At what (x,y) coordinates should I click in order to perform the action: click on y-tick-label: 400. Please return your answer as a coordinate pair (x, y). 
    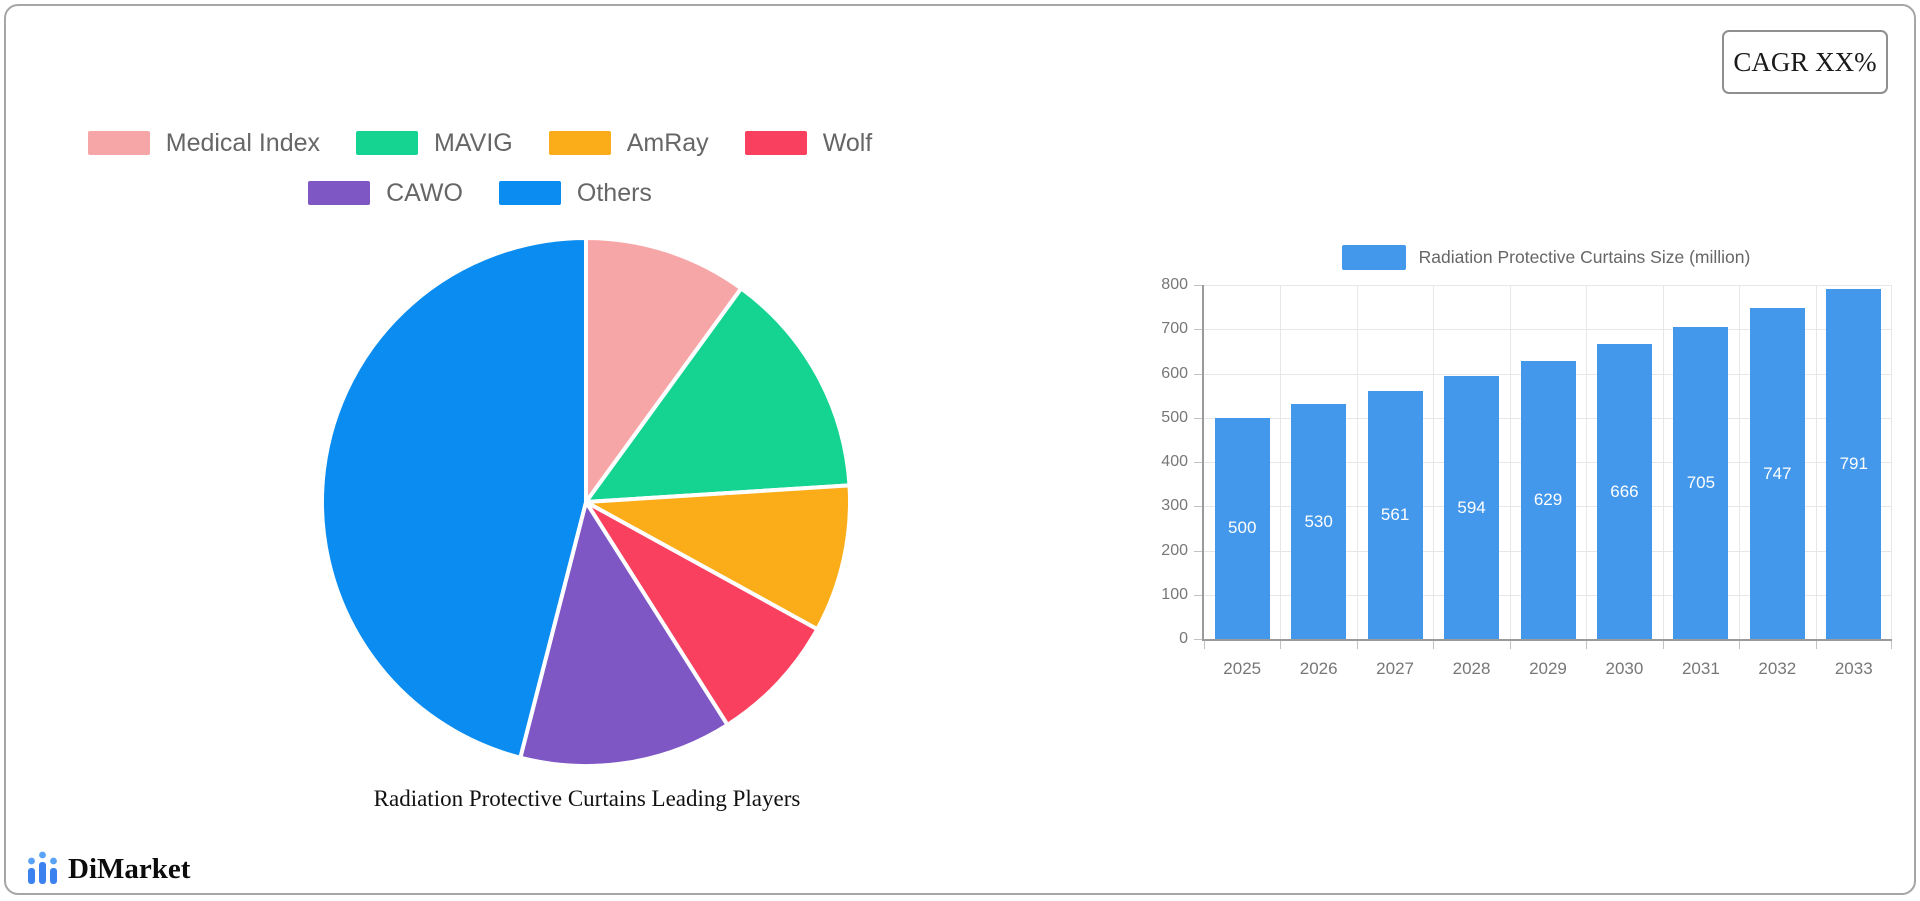
    Looking at the image, I should click on (1174, 461).